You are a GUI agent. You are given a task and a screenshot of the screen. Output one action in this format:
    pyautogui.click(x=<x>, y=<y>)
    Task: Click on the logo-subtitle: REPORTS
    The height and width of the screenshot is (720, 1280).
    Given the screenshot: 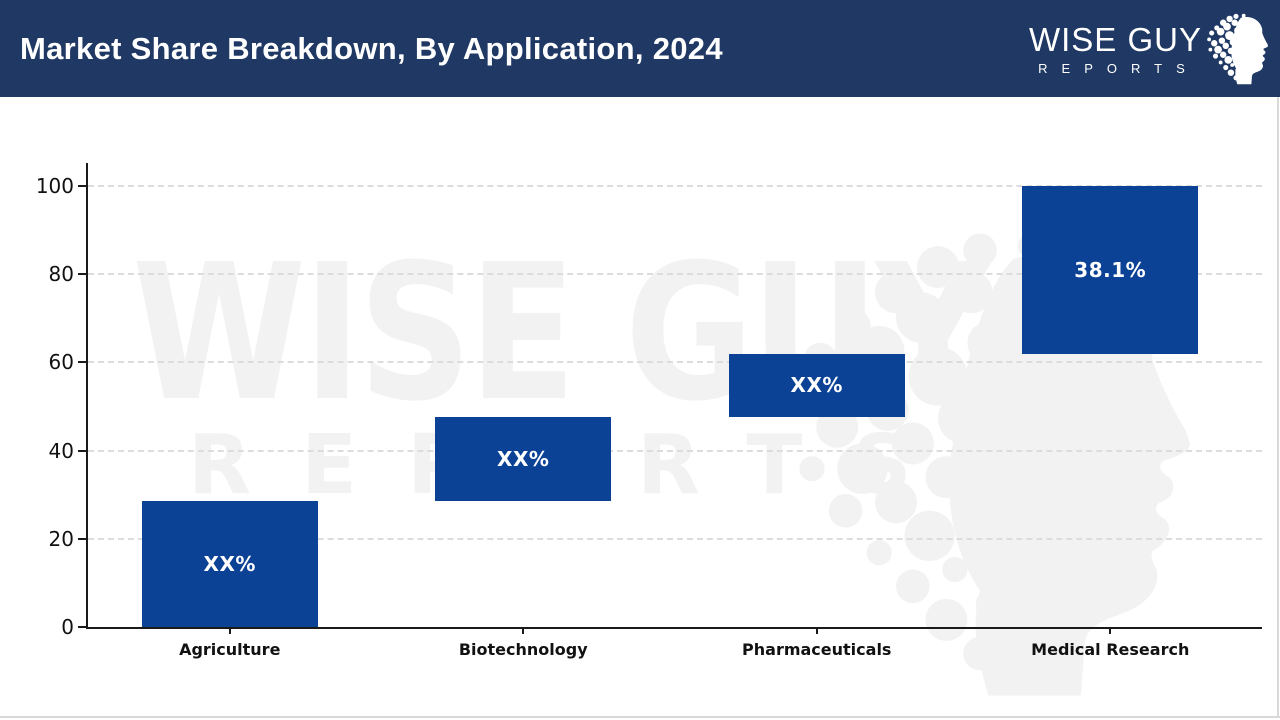 What is the action you would take?
    pyautogui.click(x=1118, y=68)
    